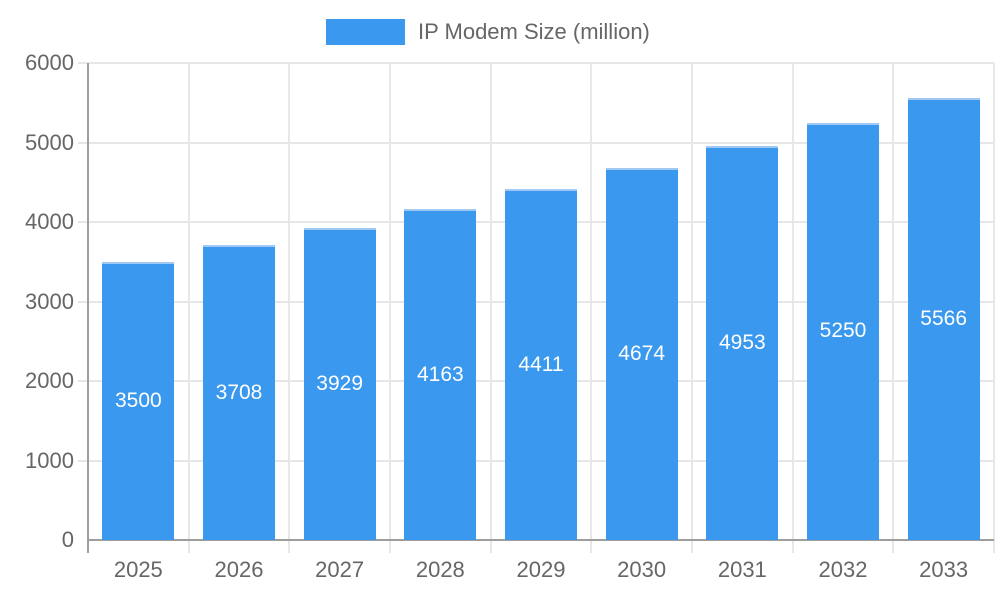 The image size is (1000, 600). Describe the element at coordinates (49, 221) in the screenshot. I see `y-axis-tick-label: 4000` at that location.